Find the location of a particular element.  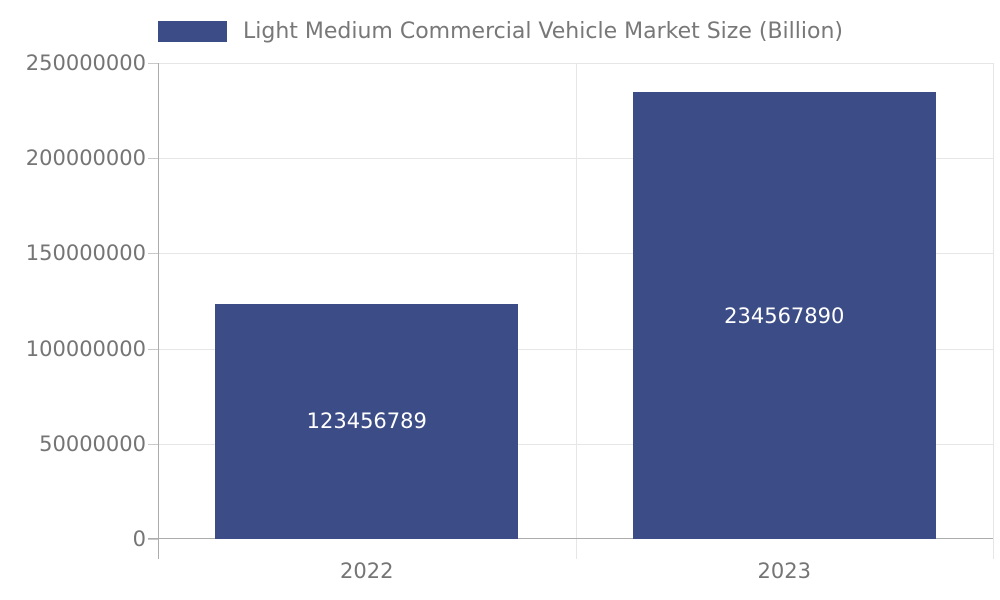

legend-swatch is located at coordinates (192, 31).